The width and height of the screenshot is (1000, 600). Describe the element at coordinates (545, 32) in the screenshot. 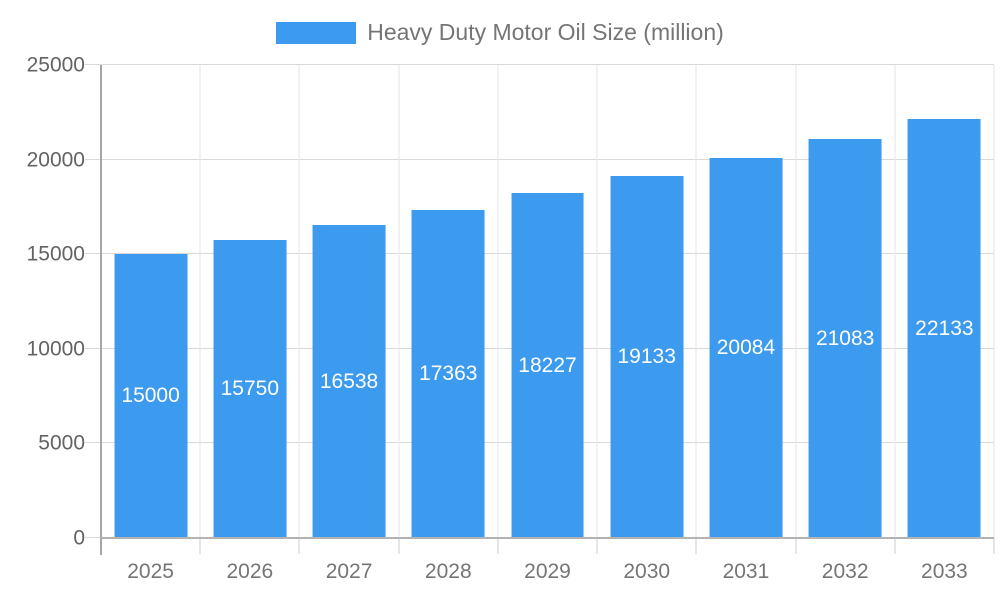

I see `legend-label: Heavy Duty Motor Oil Size (million)` at that location.